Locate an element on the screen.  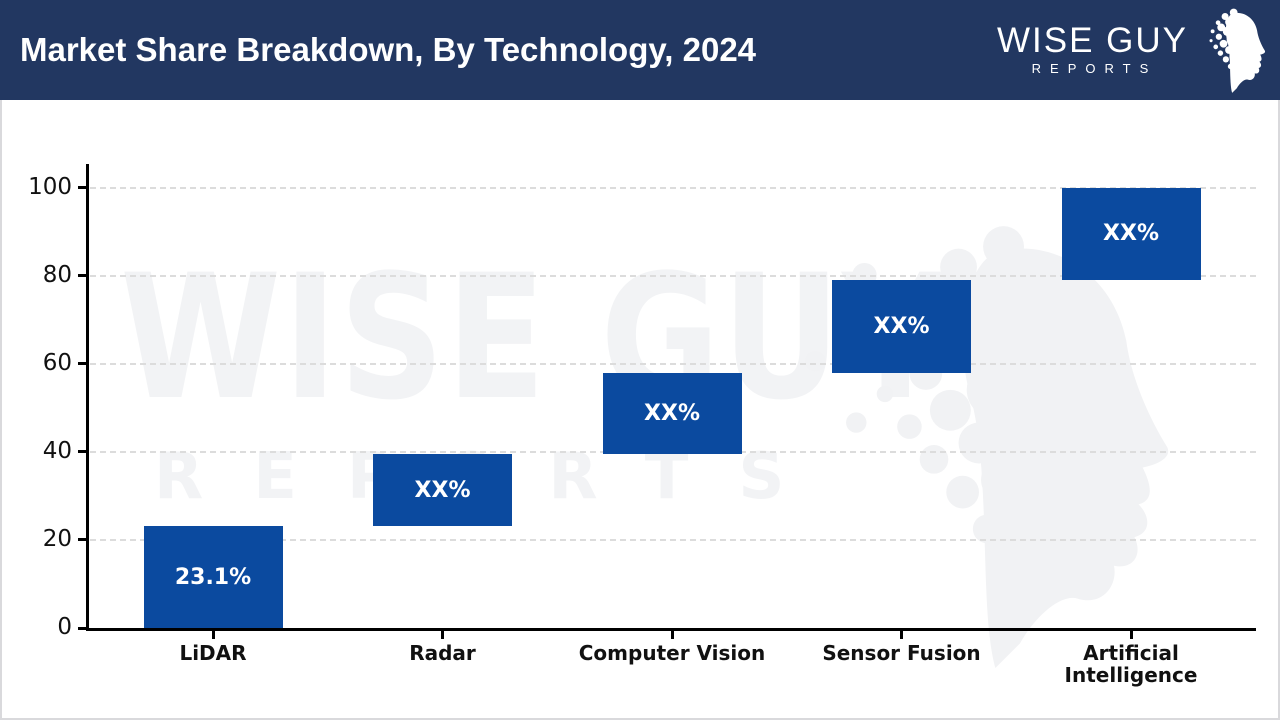
bar-computer-vision: XX% is located at coordinates (672, 413).